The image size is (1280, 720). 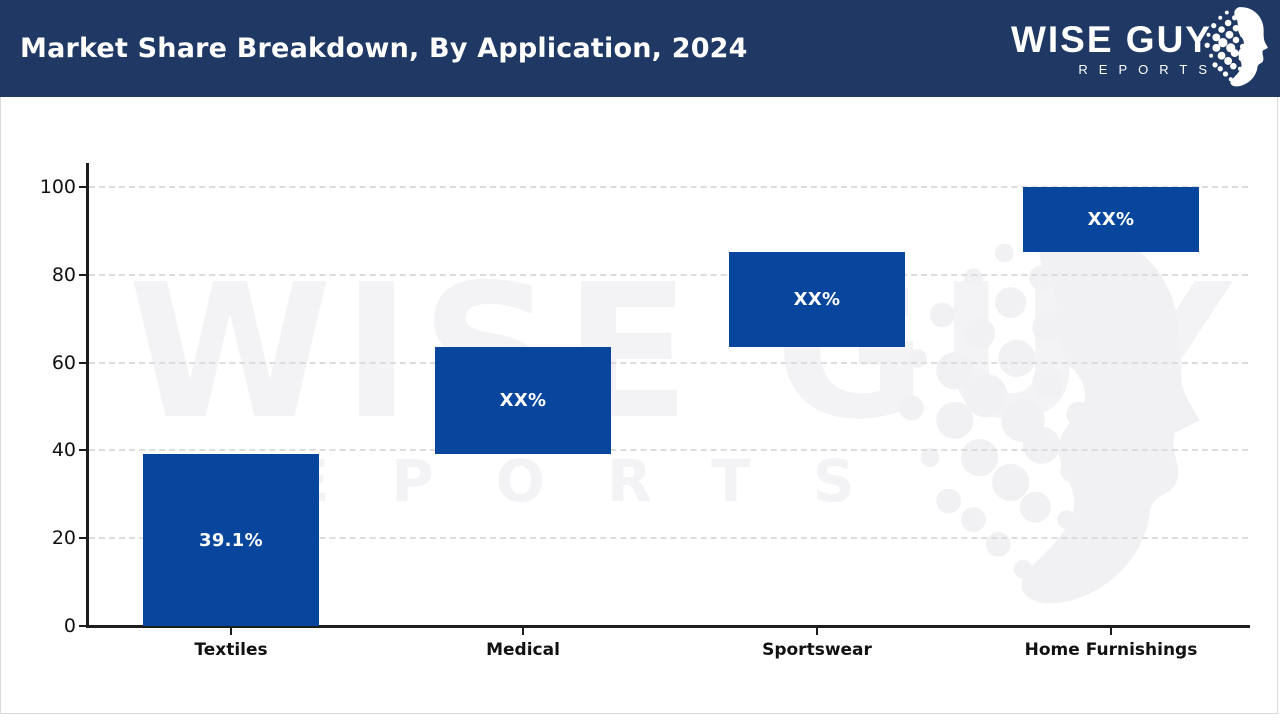 What do you see at coordinates (668, 626) in the screenshot?
I see `x-axis-line` at bounding box center [668, 626].